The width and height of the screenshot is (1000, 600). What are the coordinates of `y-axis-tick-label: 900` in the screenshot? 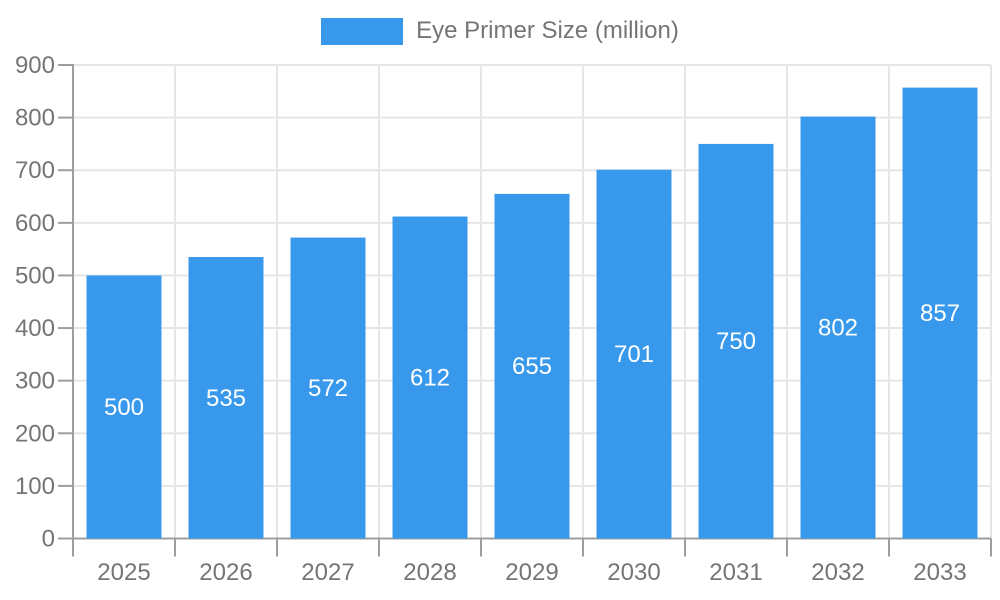 It's located at (35, 65).